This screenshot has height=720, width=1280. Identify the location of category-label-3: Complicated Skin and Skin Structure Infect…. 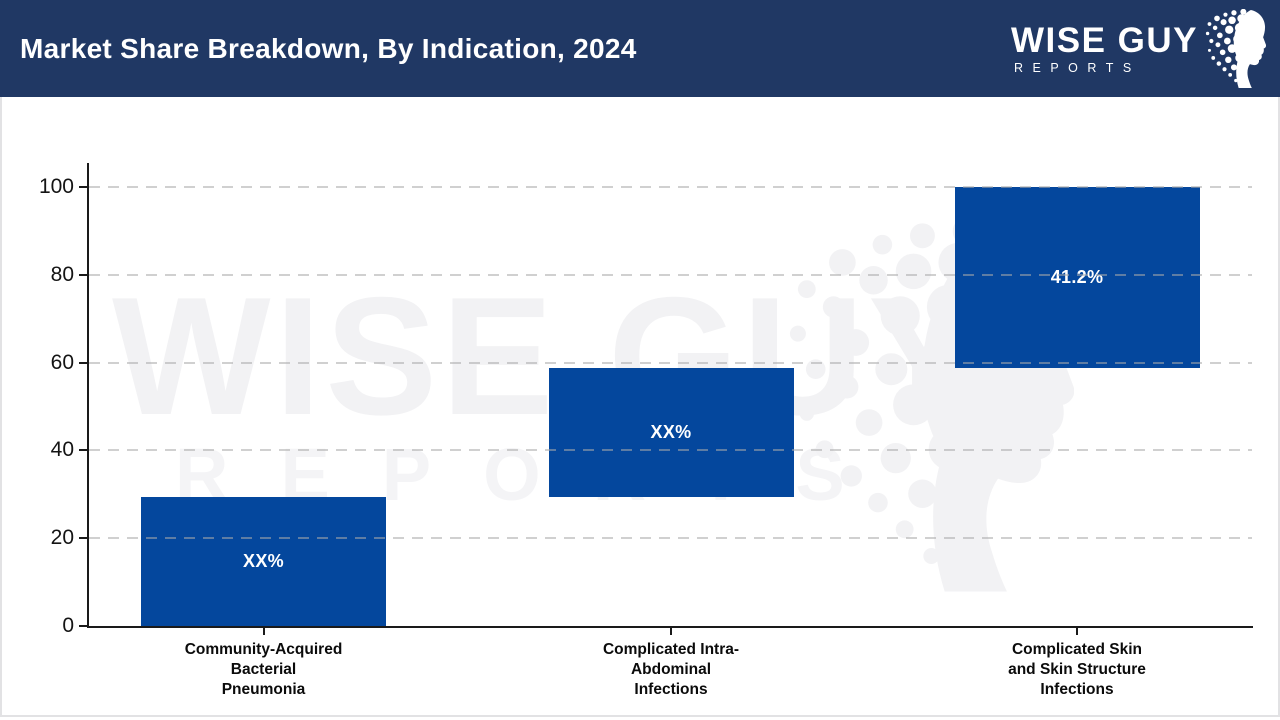
(1077, 670).